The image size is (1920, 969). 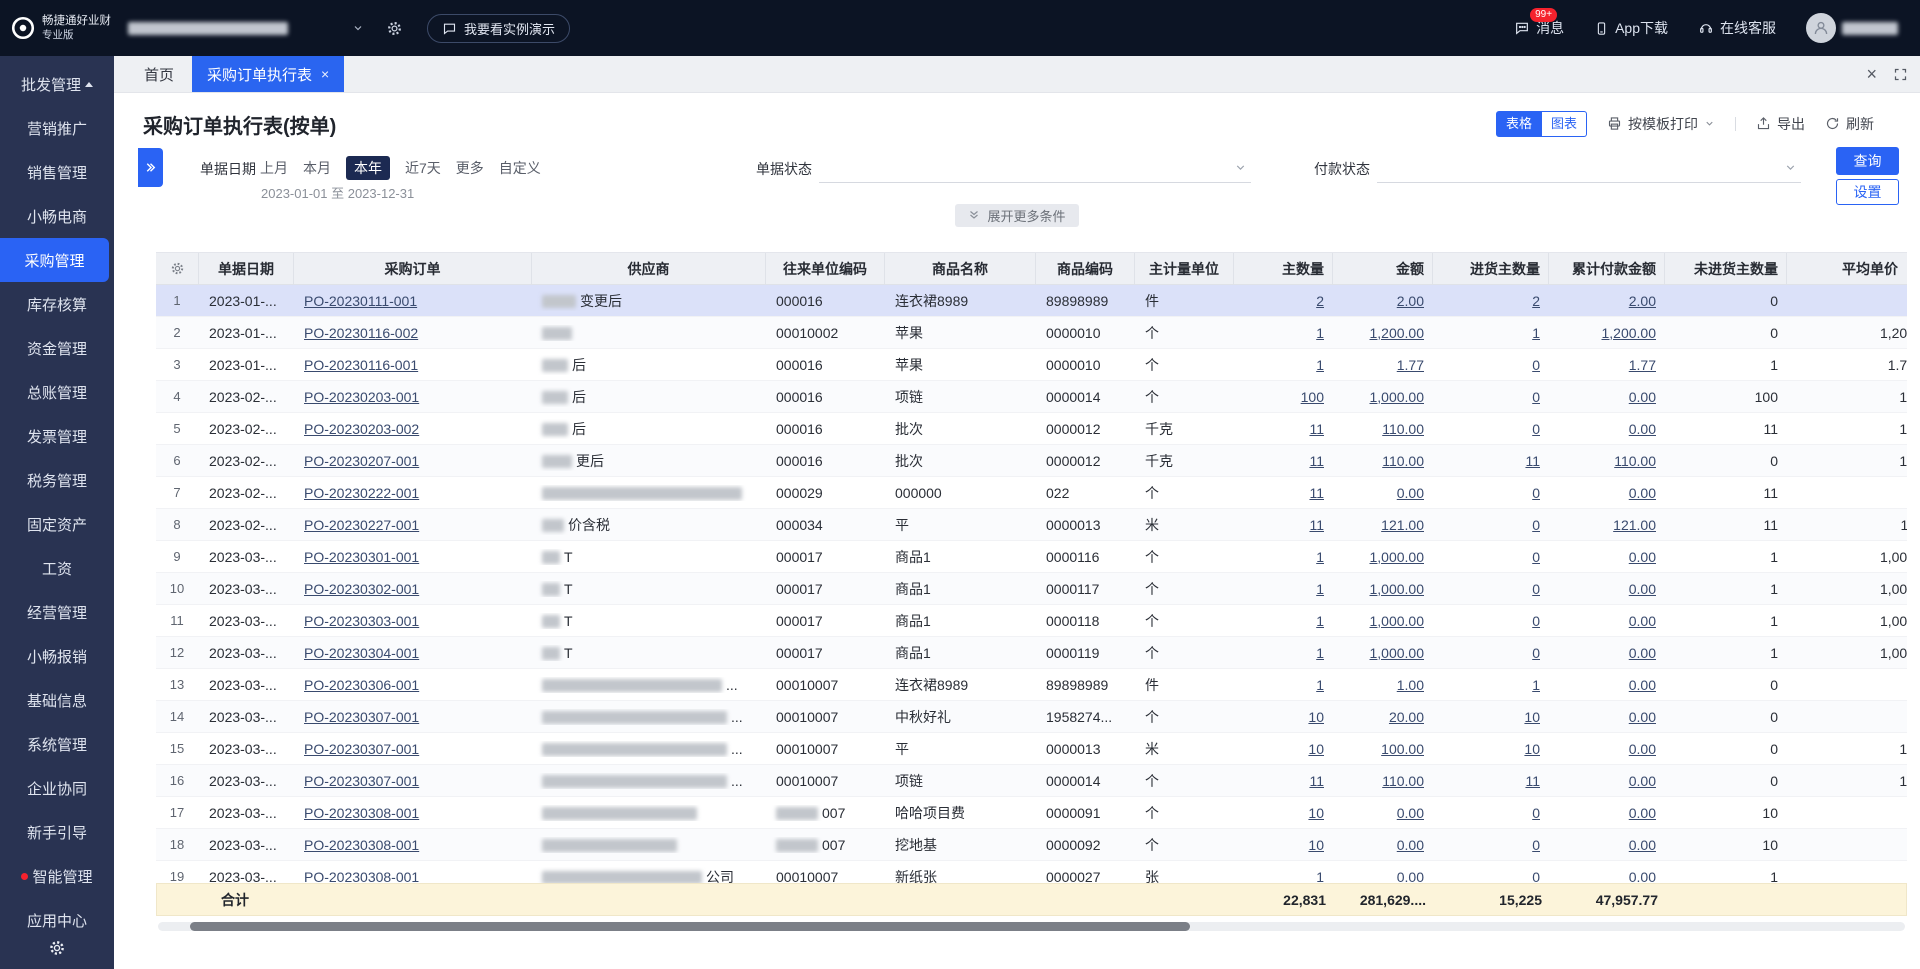 I want to click on sidebar-item-12: 工资, so click(x=57, y=568).